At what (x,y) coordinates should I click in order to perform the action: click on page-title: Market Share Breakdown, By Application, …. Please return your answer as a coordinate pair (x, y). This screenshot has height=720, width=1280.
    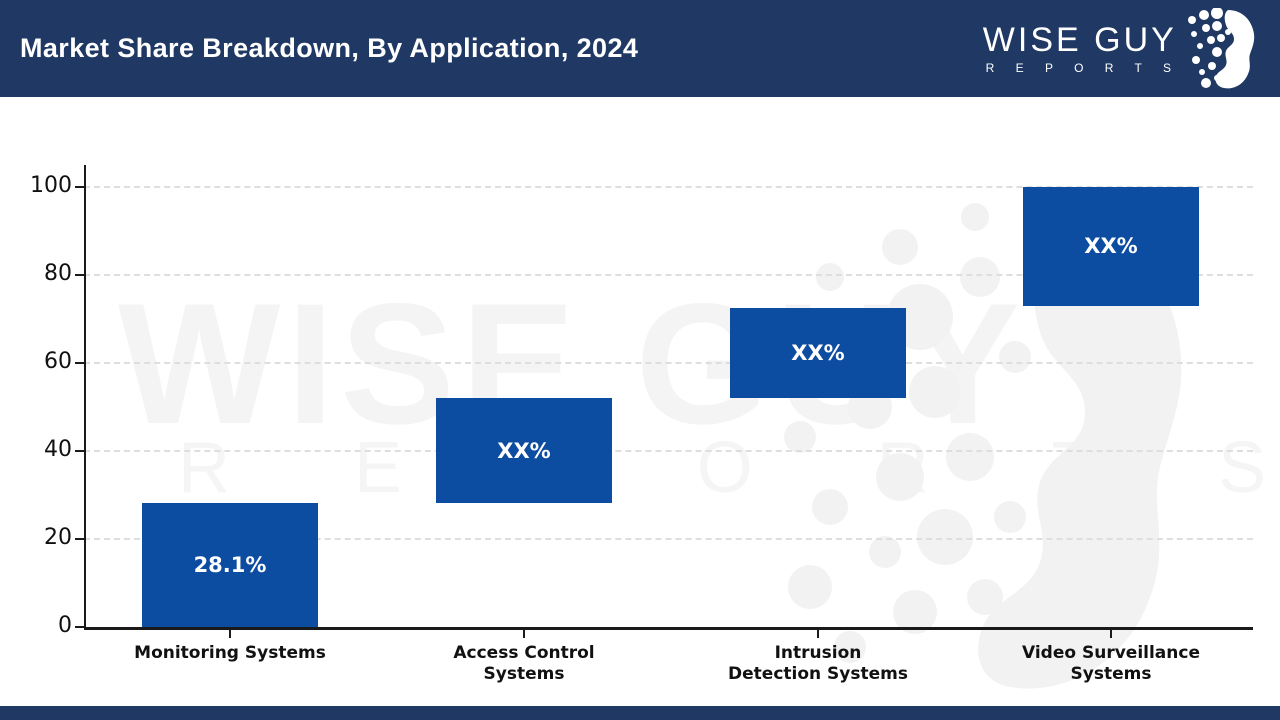
    Looking at the image, I should click on (329, 48).